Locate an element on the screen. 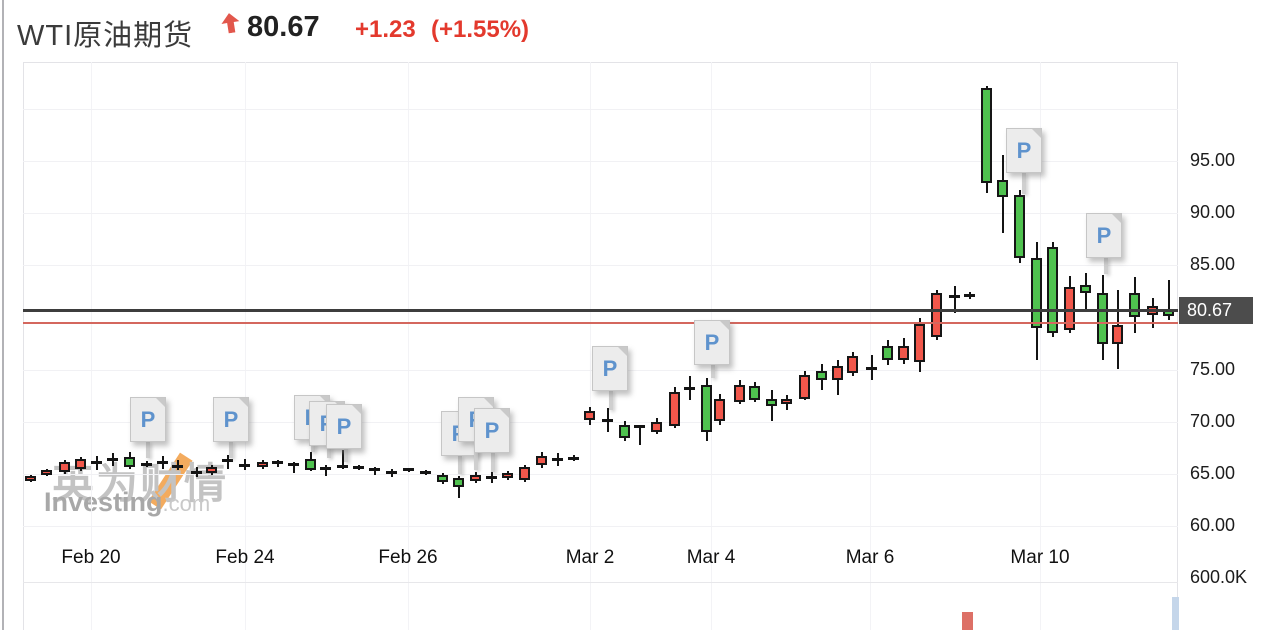 The height and width of the screenshot is (630, 1286). date-axis-label: Feb 24 is located at coordinates (245, 557).